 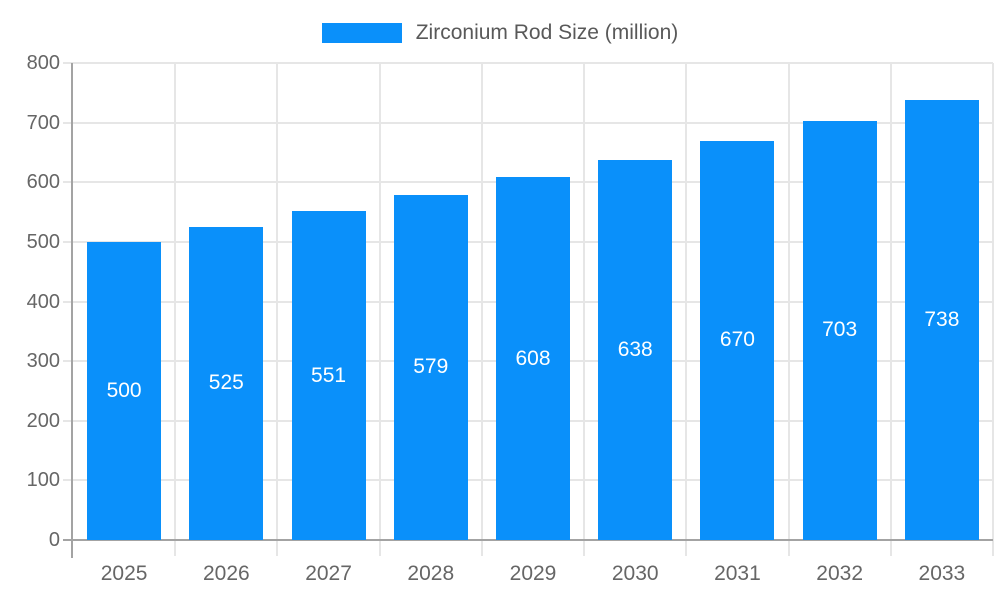 What do you see at coordinates (737, 573) in the screenshot?
I see `x-tick-label: 2031` at bounding box center [737, 573].